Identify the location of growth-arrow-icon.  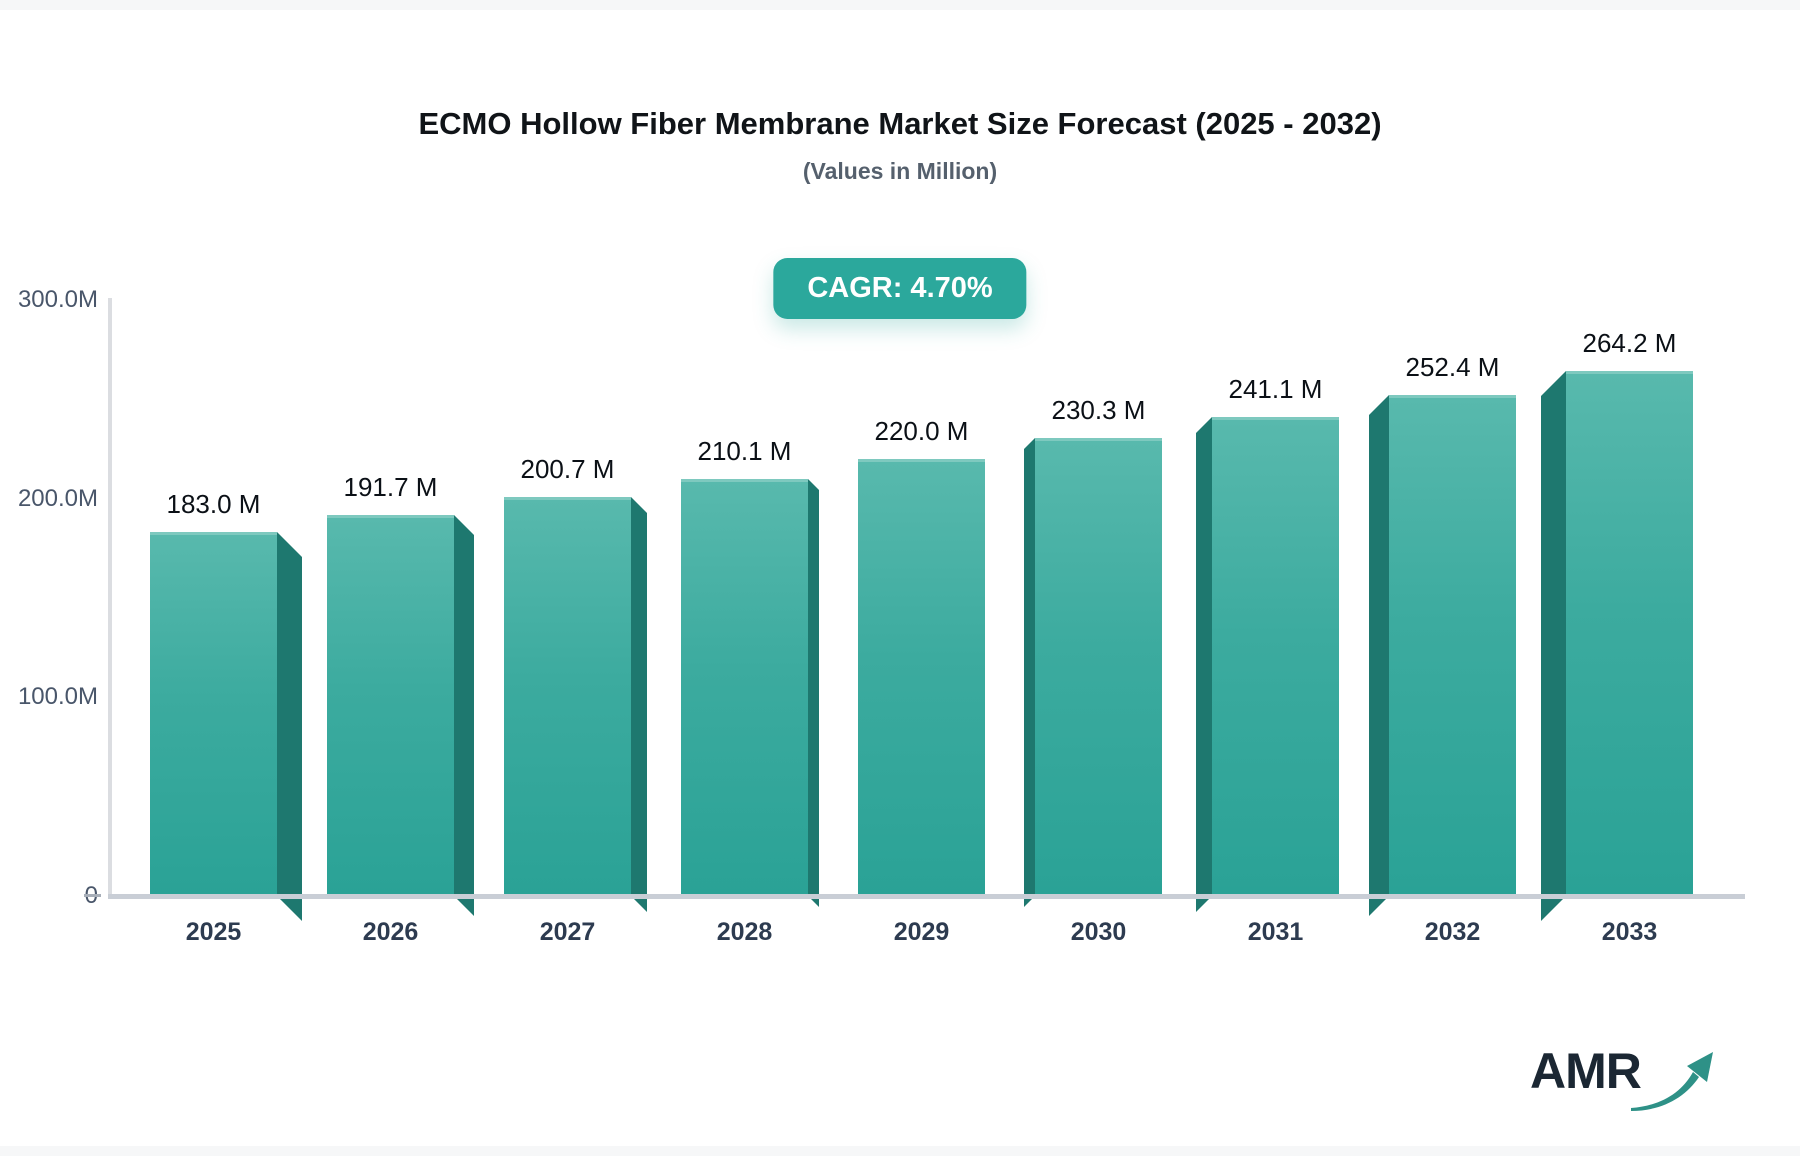
(1671, 1081).